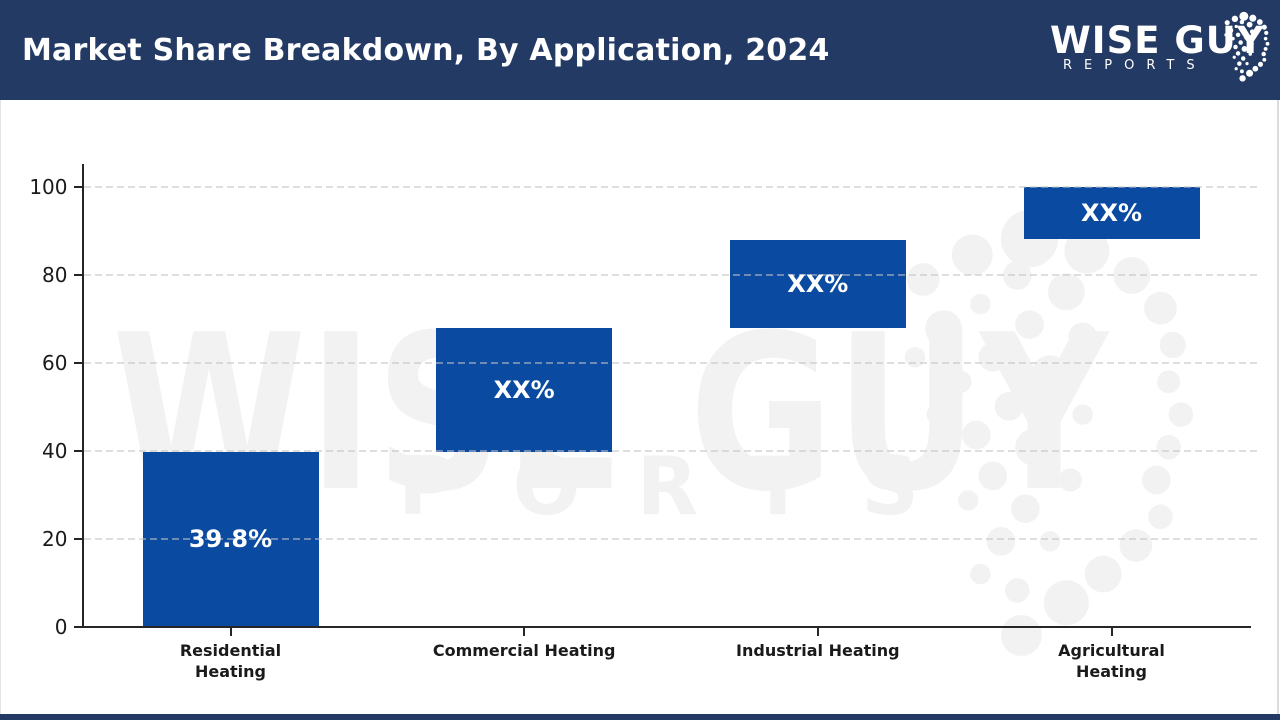  I want to click on y-axis-tick-label: 20, so click(55, 538).